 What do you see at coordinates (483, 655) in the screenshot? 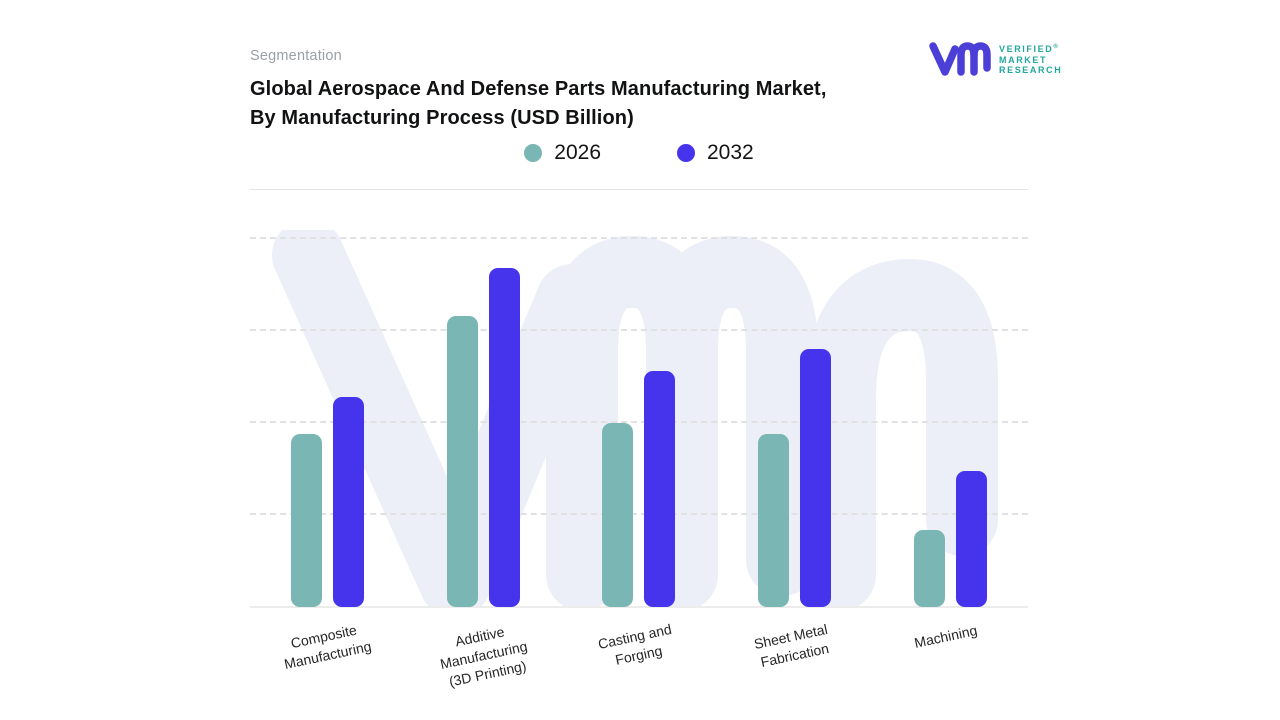
I see `x-axis-label-additive-manufacturing-3d-printing-: Additive Manufacturing (3D Printing)` at bounding box center [483, 655].